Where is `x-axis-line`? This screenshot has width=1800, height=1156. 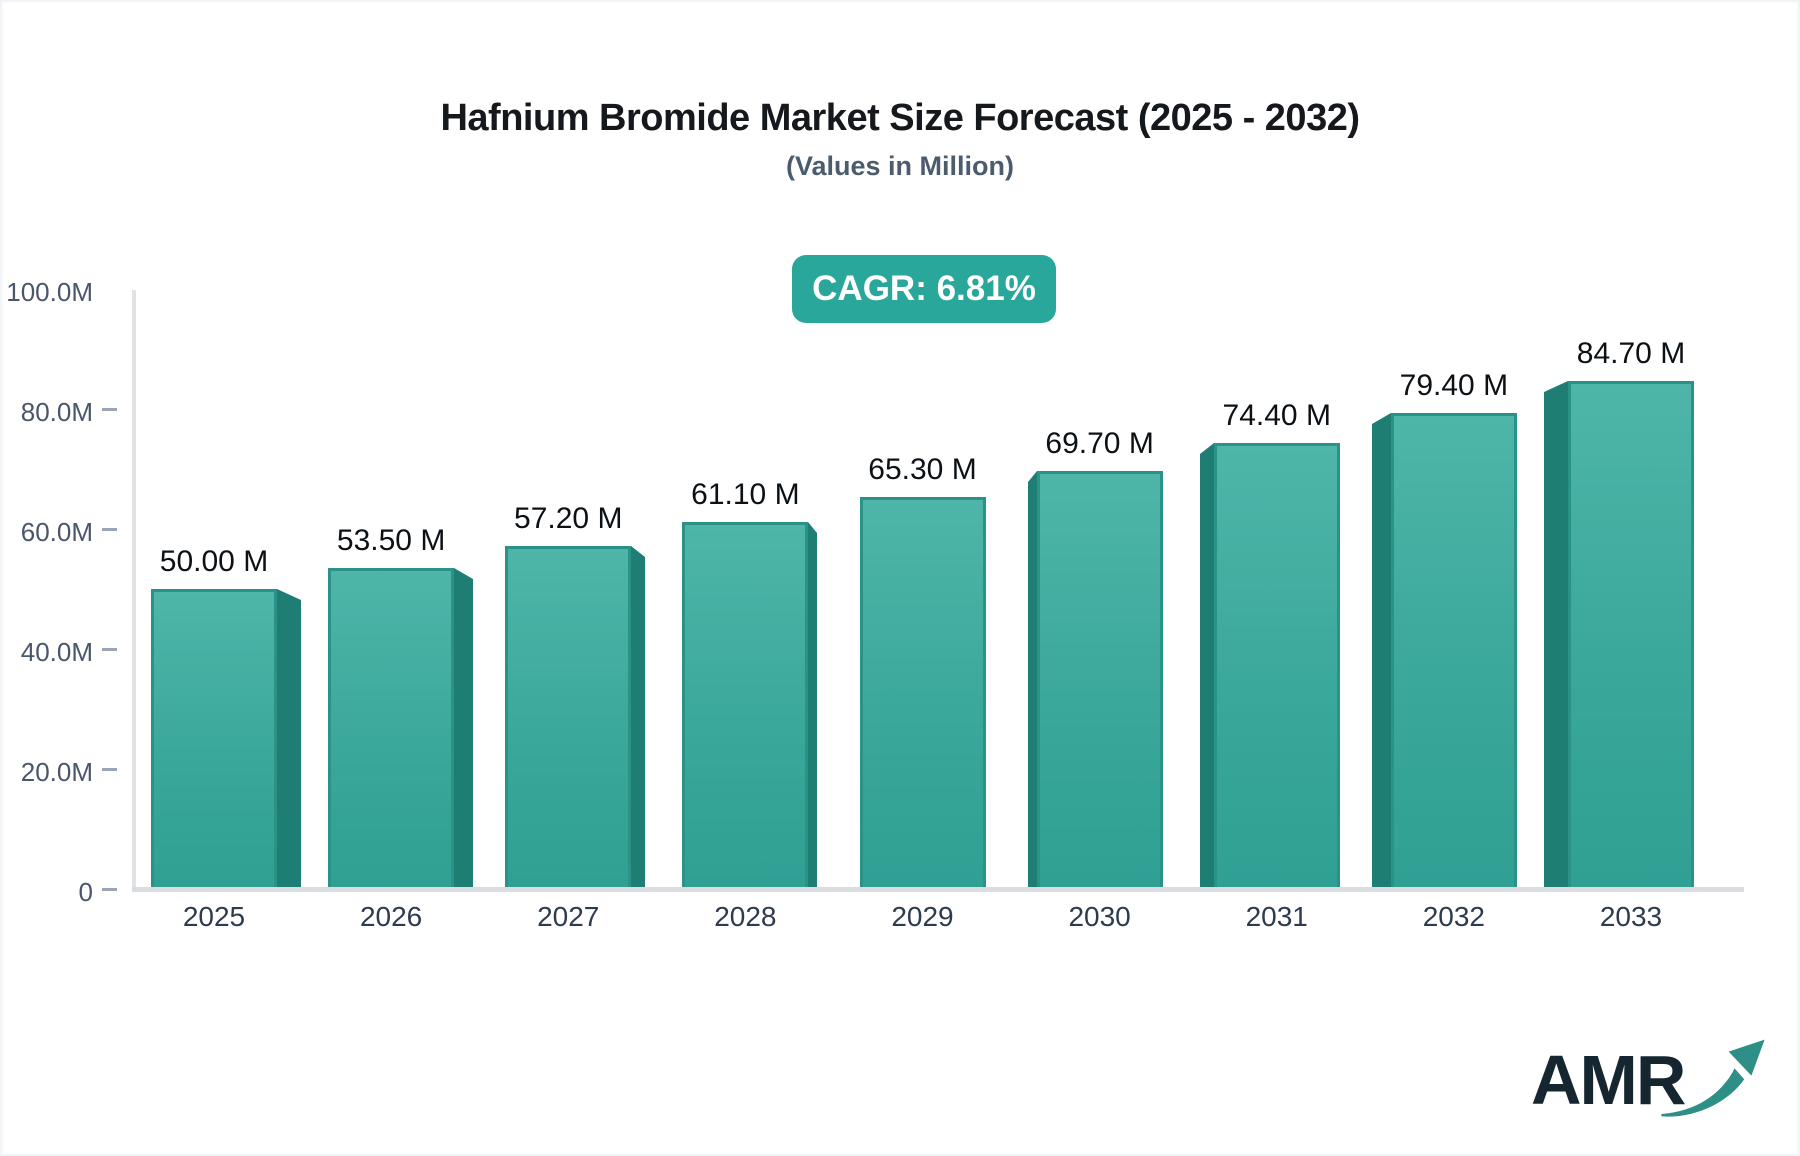 x-axis-line is located at coordinates (938, 889).